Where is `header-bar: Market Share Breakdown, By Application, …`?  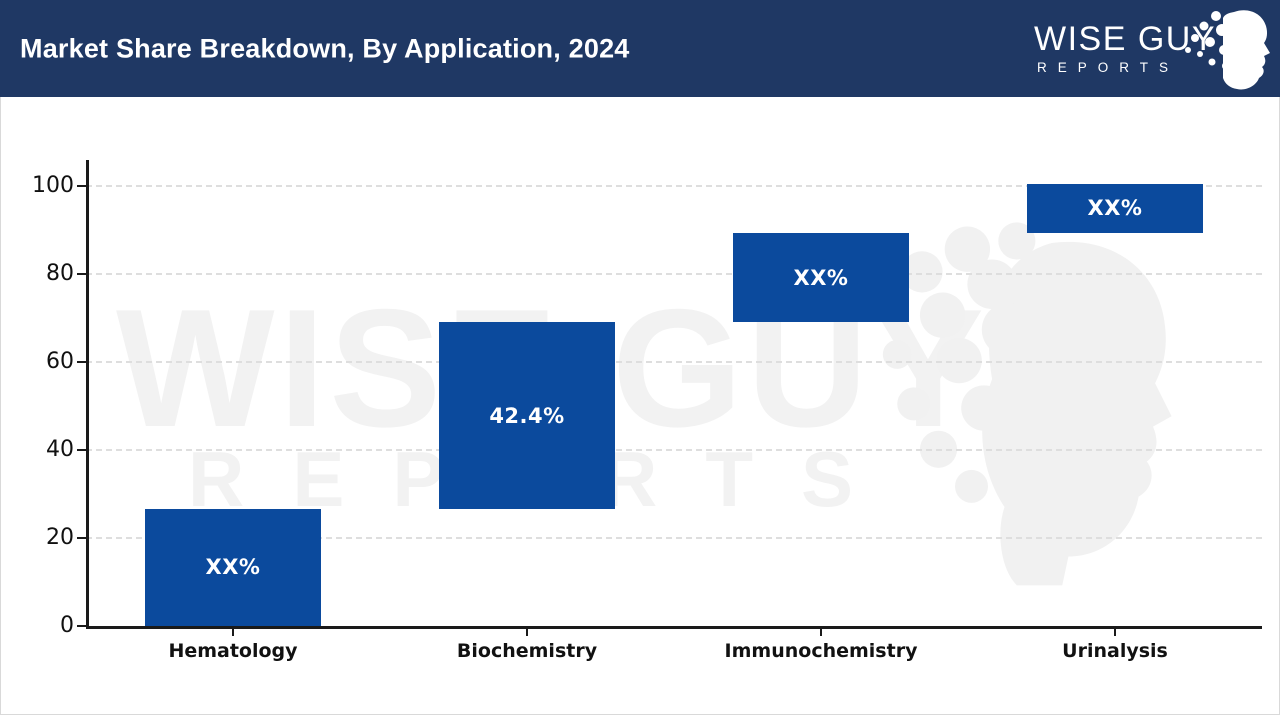 header-bar: Market Share Breakdown, By Application, … is located at coordinates (640, 48).